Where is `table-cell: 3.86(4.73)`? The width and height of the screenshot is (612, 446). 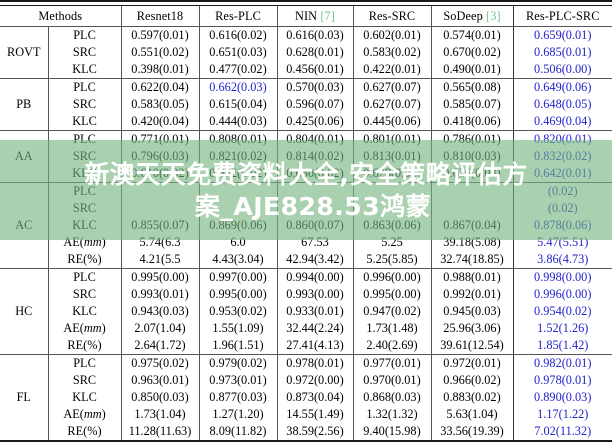
table-cell: 3.86(4.73) is located at coordinates (562, 260).